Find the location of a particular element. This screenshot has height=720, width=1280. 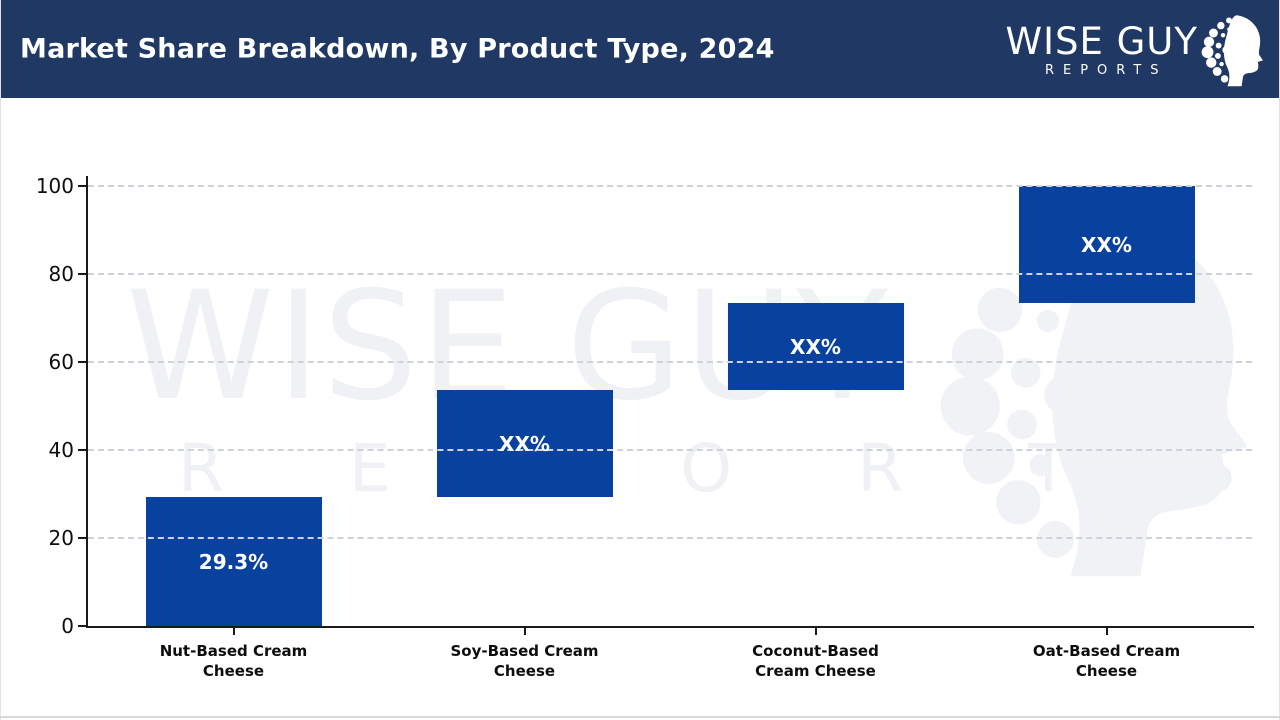

logo-wordmark: WISE GUY is located at coordinates (1101, 41).